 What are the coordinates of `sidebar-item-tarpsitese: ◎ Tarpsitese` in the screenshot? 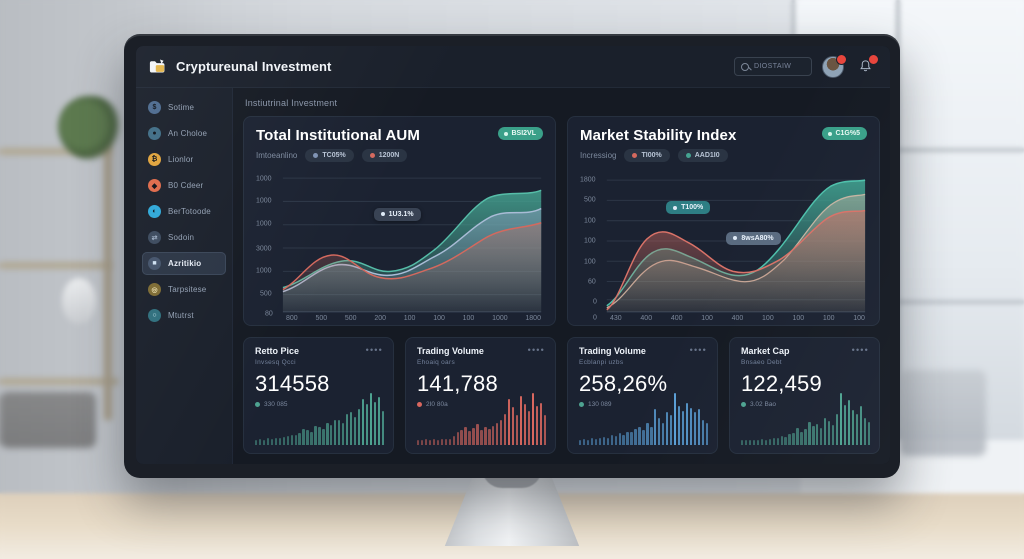 It's located at (184, 289).